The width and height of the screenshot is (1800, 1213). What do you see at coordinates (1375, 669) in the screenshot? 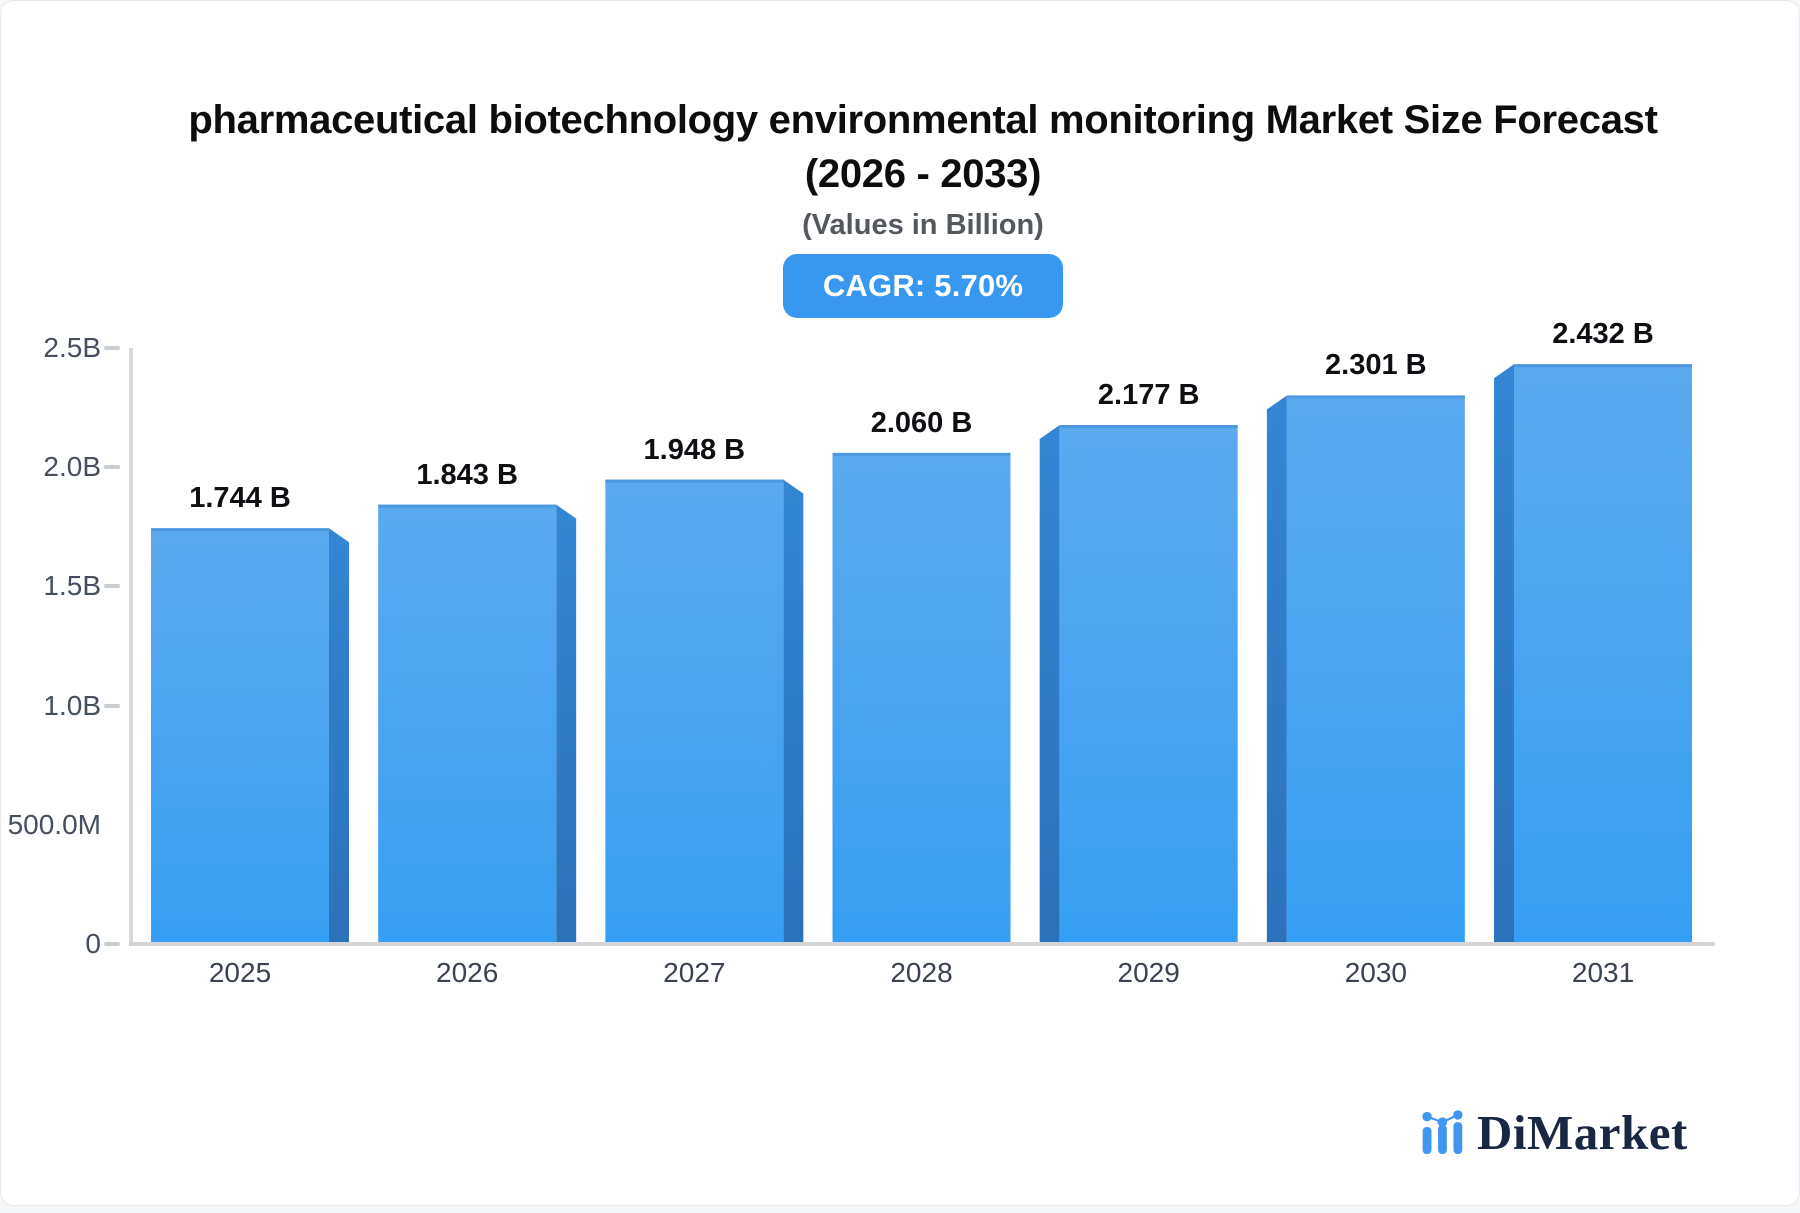
I see `bar-2030` at bounding box center [1375, 669].